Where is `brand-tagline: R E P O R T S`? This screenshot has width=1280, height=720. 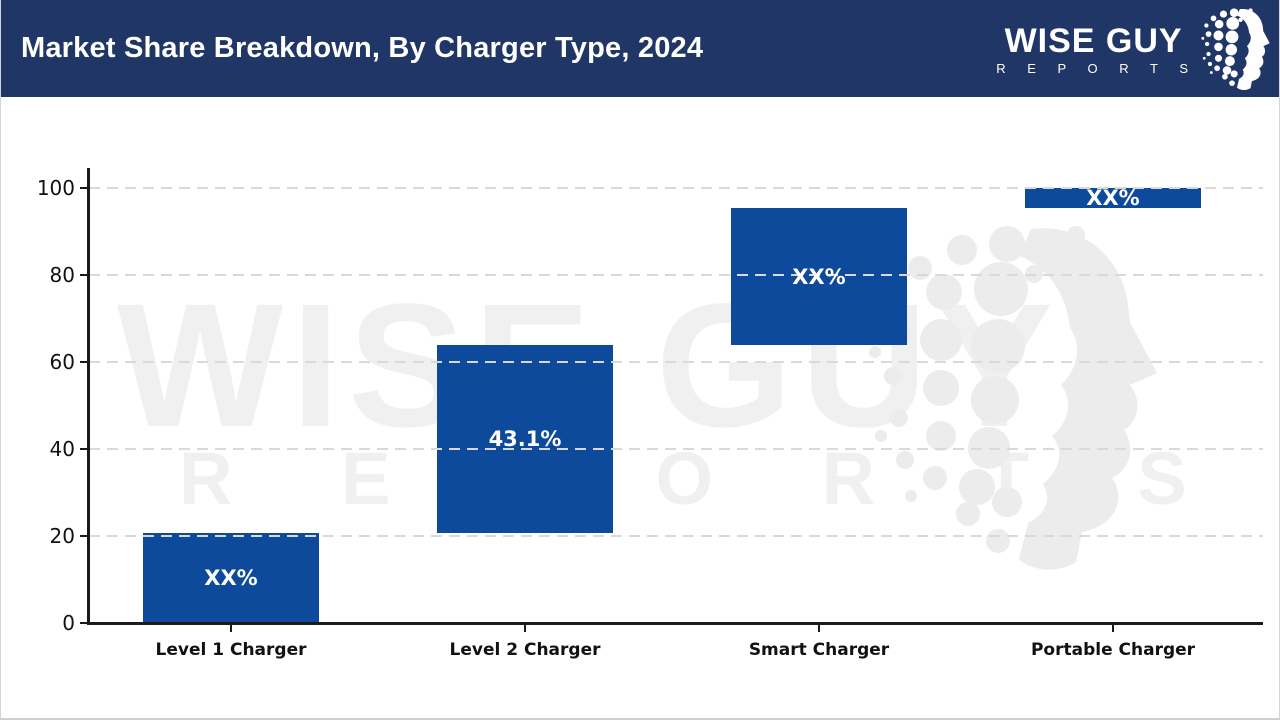
brand-tagline: R E P O R T S is located at coordinates (1096, 68).